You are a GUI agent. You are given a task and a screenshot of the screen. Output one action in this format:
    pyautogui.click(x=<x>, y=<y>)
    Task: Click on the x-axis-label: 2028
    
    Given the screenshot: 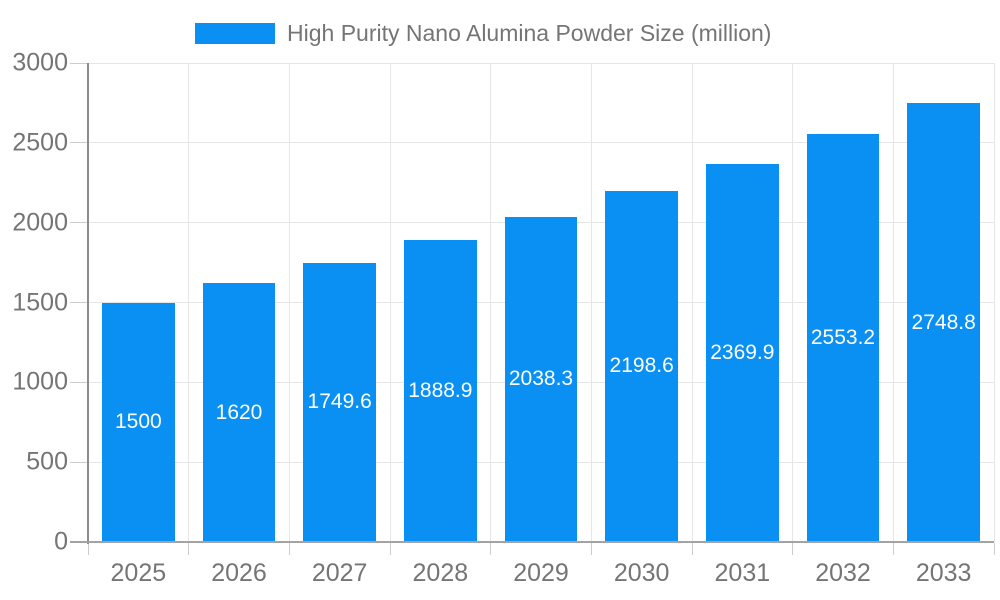 What is the action you would take?
    pyautogui.click(x=440, y=573)
    